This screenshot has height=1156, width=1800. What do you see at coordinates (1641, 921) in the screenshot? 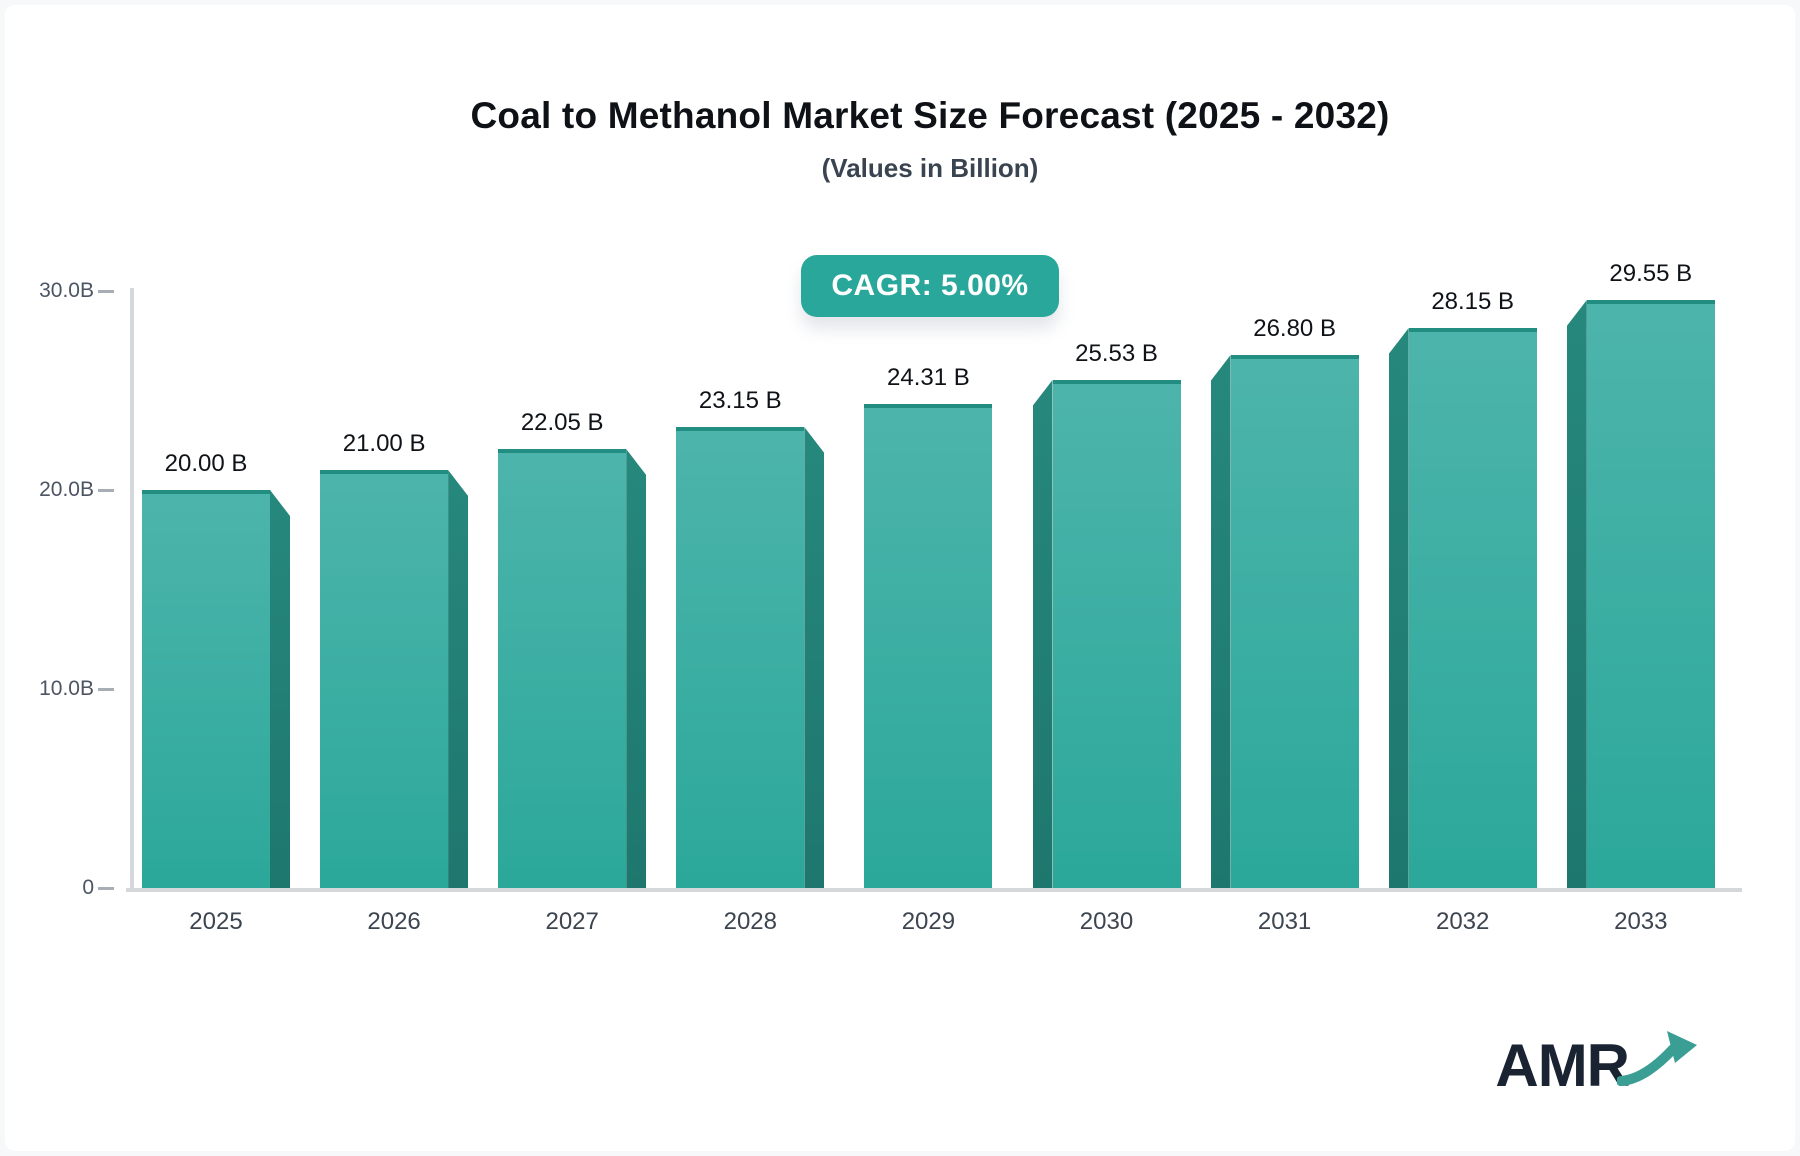
I see `x-axis-label: 2033` at bounding box center [1641, 921].